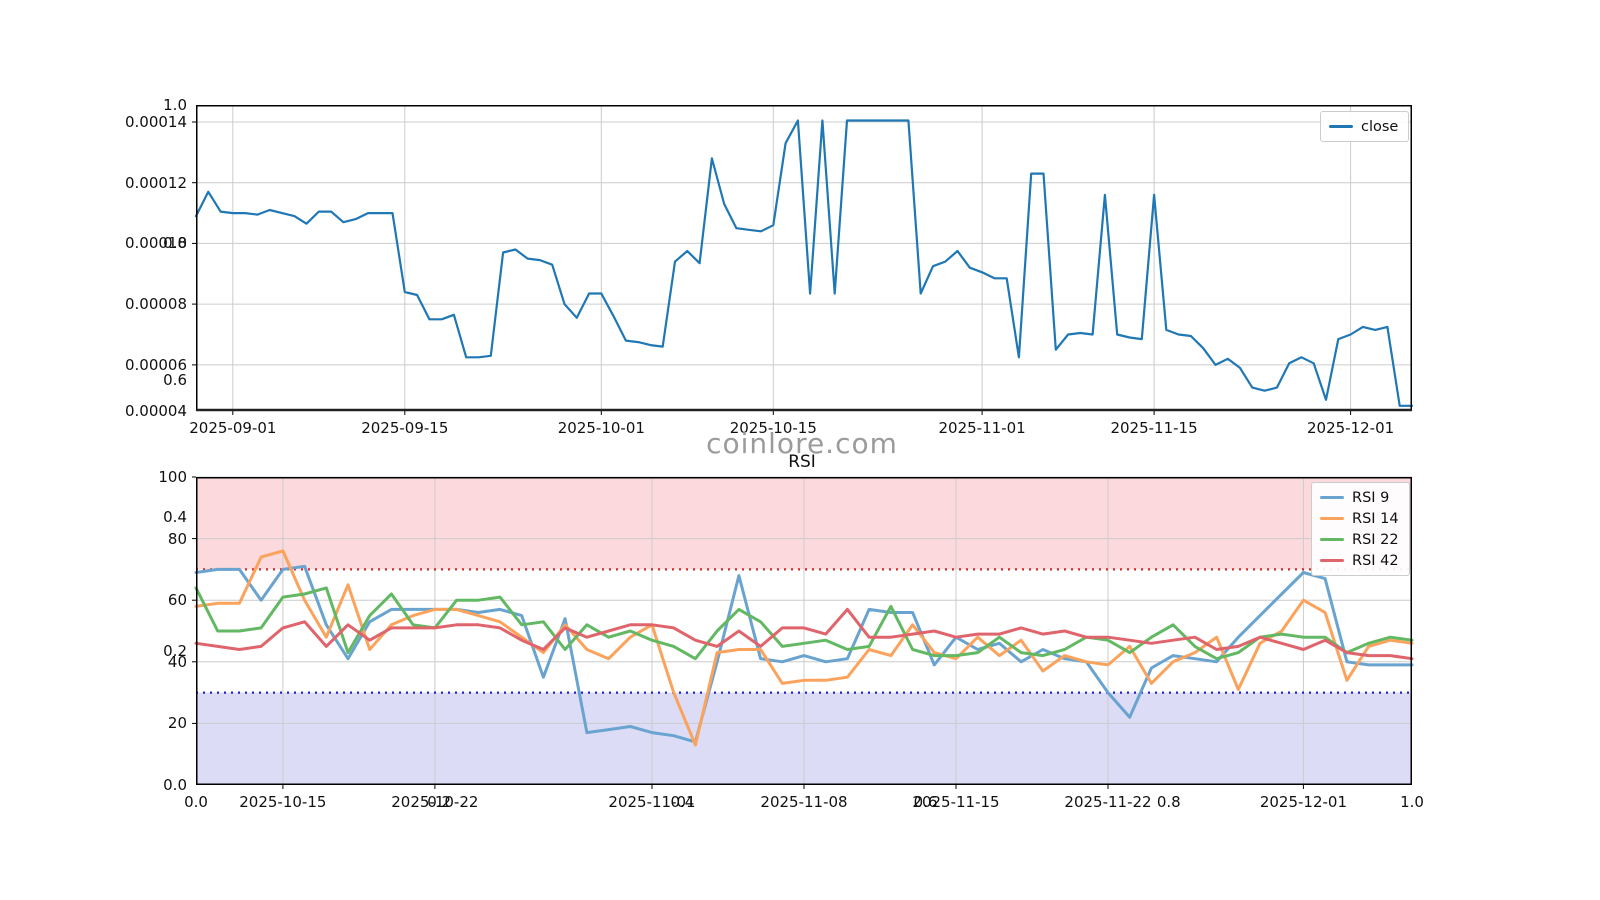 Image resolution: width=1600 pixels, height=900 pixels. I want to click on tick-label: 0.00006, so click(155, 364).